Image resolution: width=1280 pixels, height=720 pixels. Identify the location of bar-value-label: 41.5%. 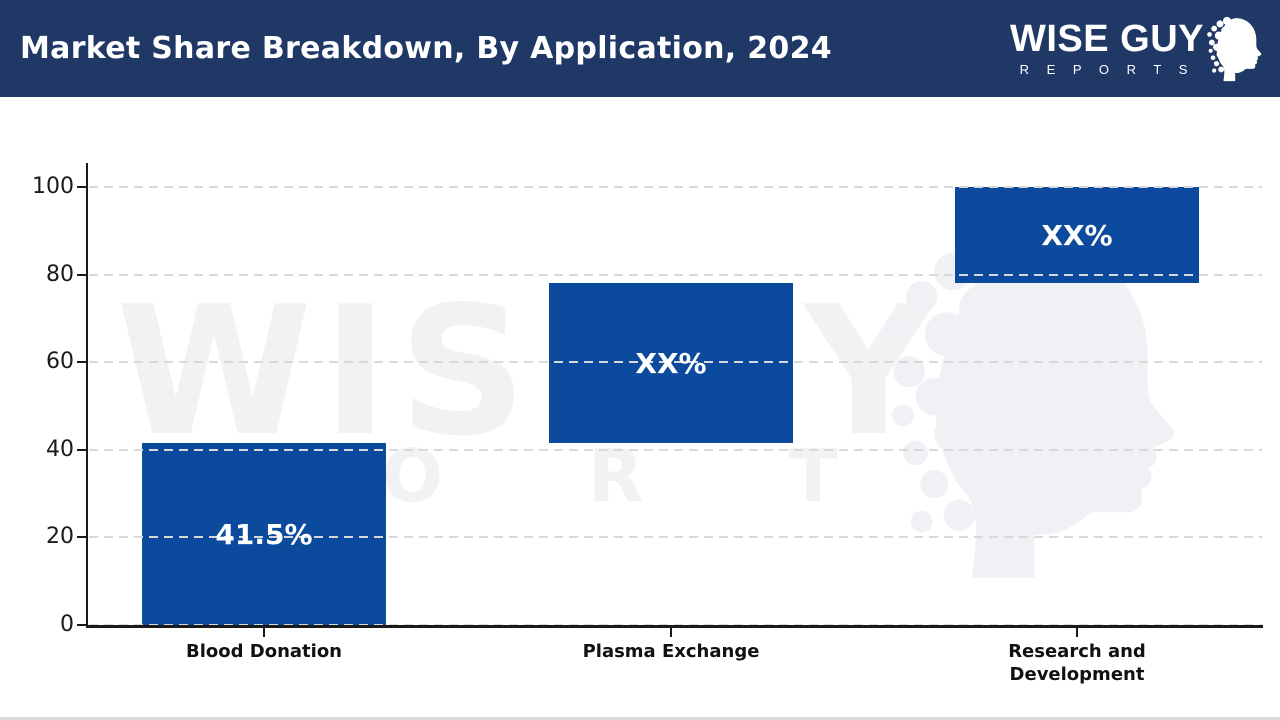
(264, 534).